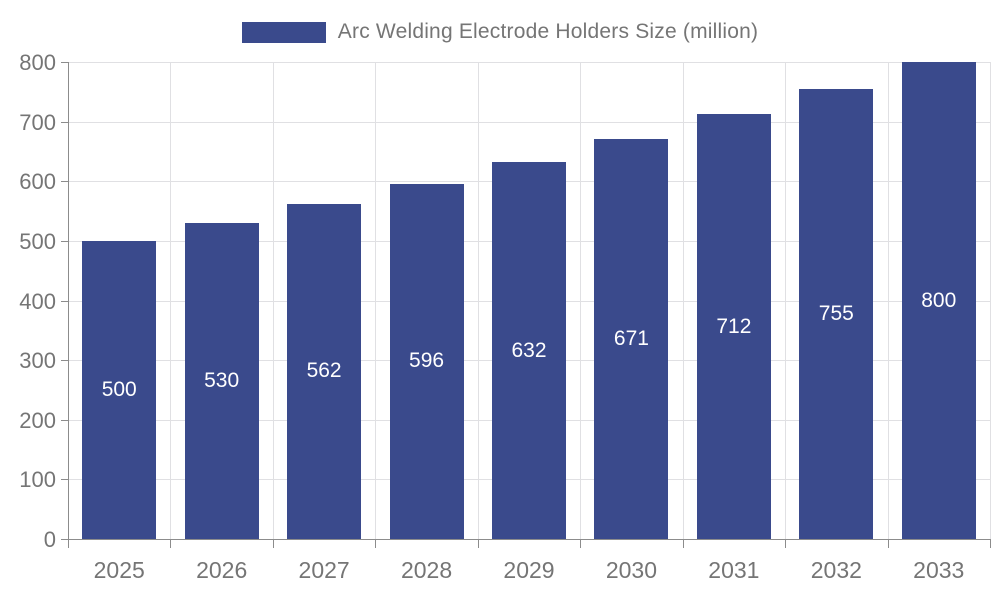  I want to click on y-tick-label: 300, so click(37, 361).